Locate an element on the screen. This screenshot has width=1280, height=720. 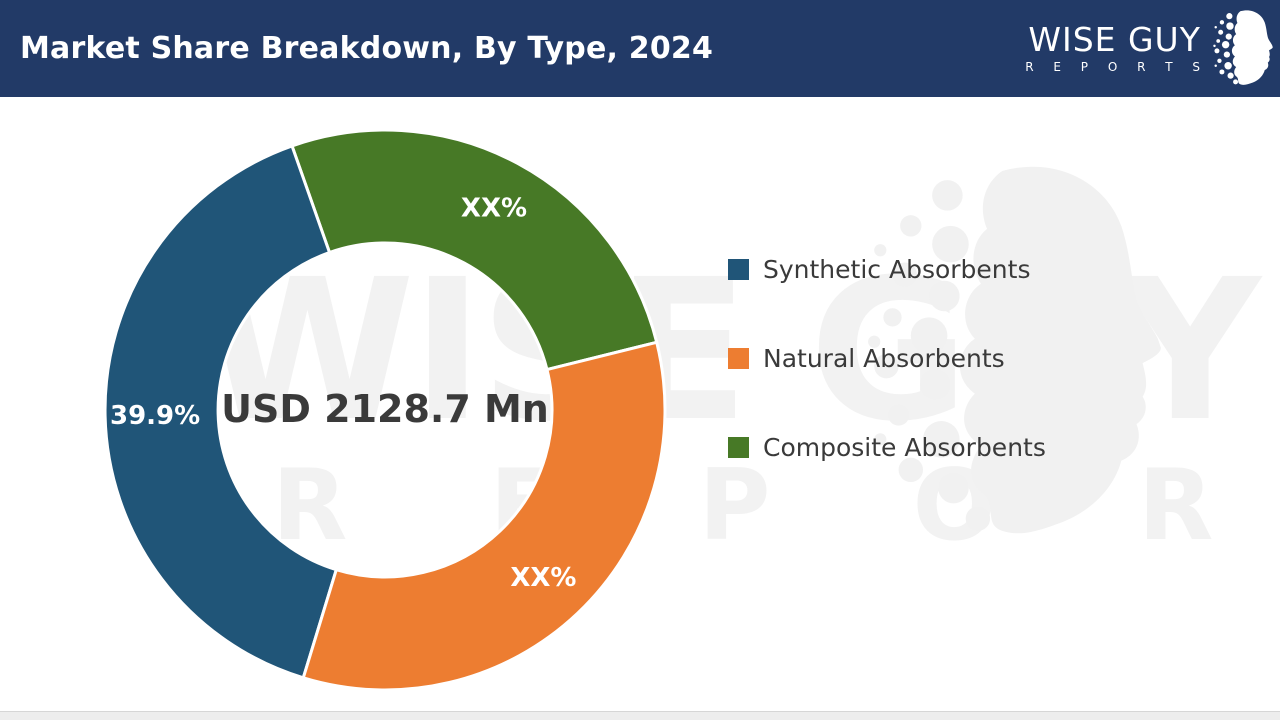
legend-item-1: Natural Absorbents is located at coordinates (887, 358).